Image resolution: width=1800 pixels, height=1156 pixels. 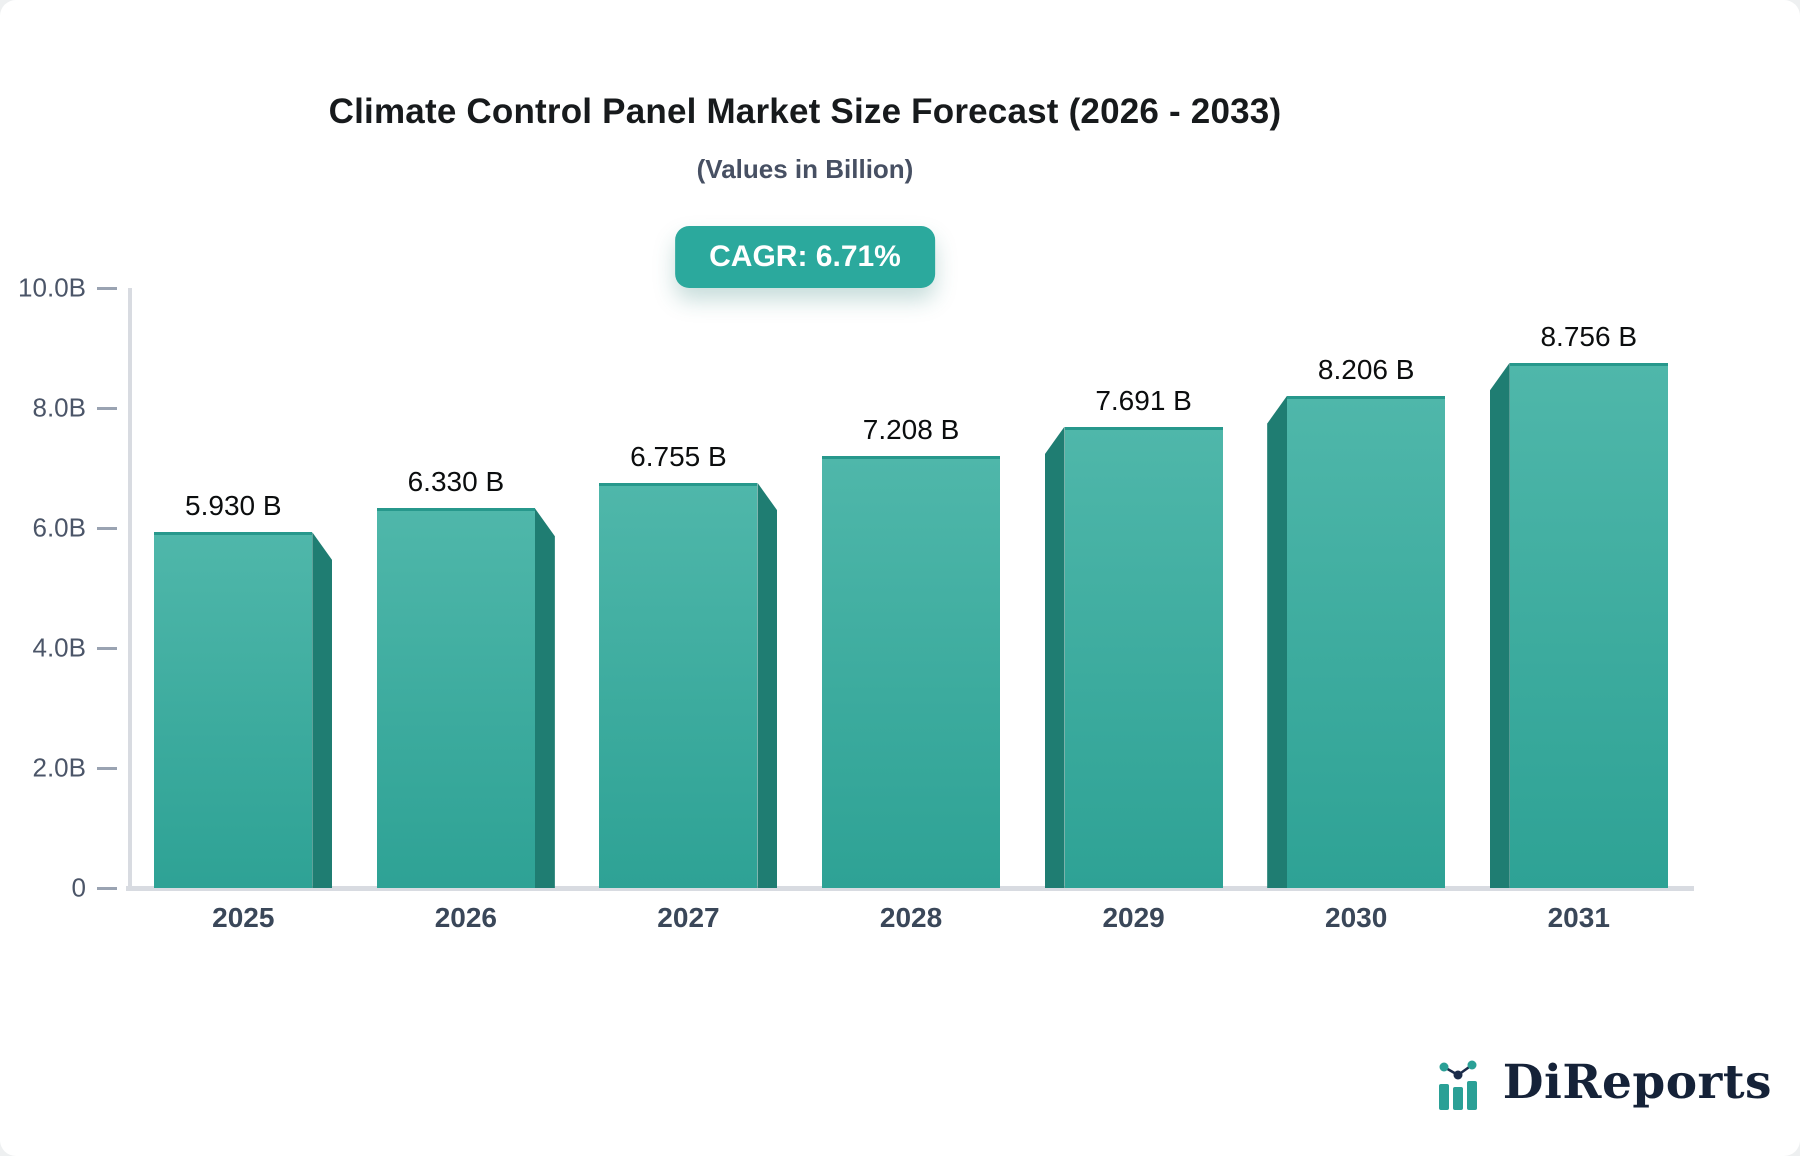 I want to click on bar-2029: 7.691 B, so click(x=1133, y=636).